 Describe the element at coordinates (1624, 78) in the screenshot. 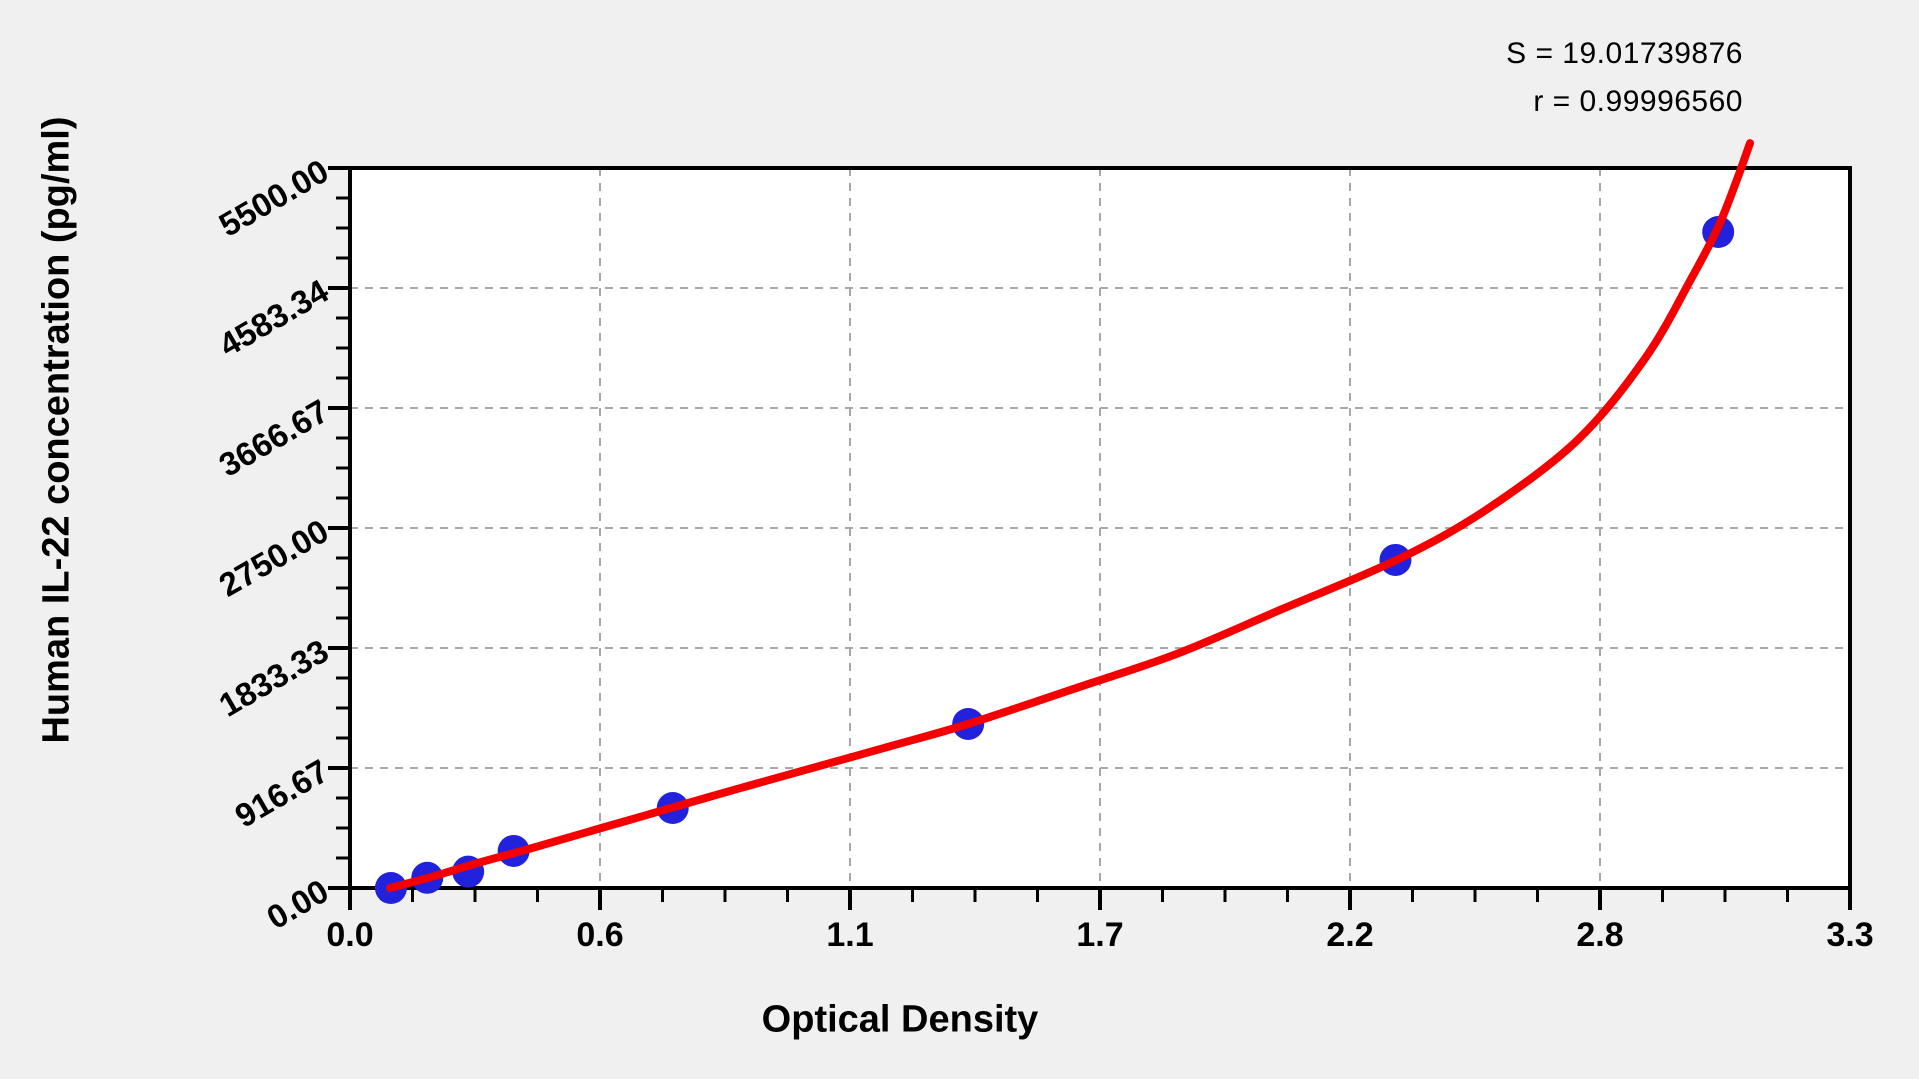

I see `fit-statistics: S = 19.01739876 r = 0.99996560` at that location.